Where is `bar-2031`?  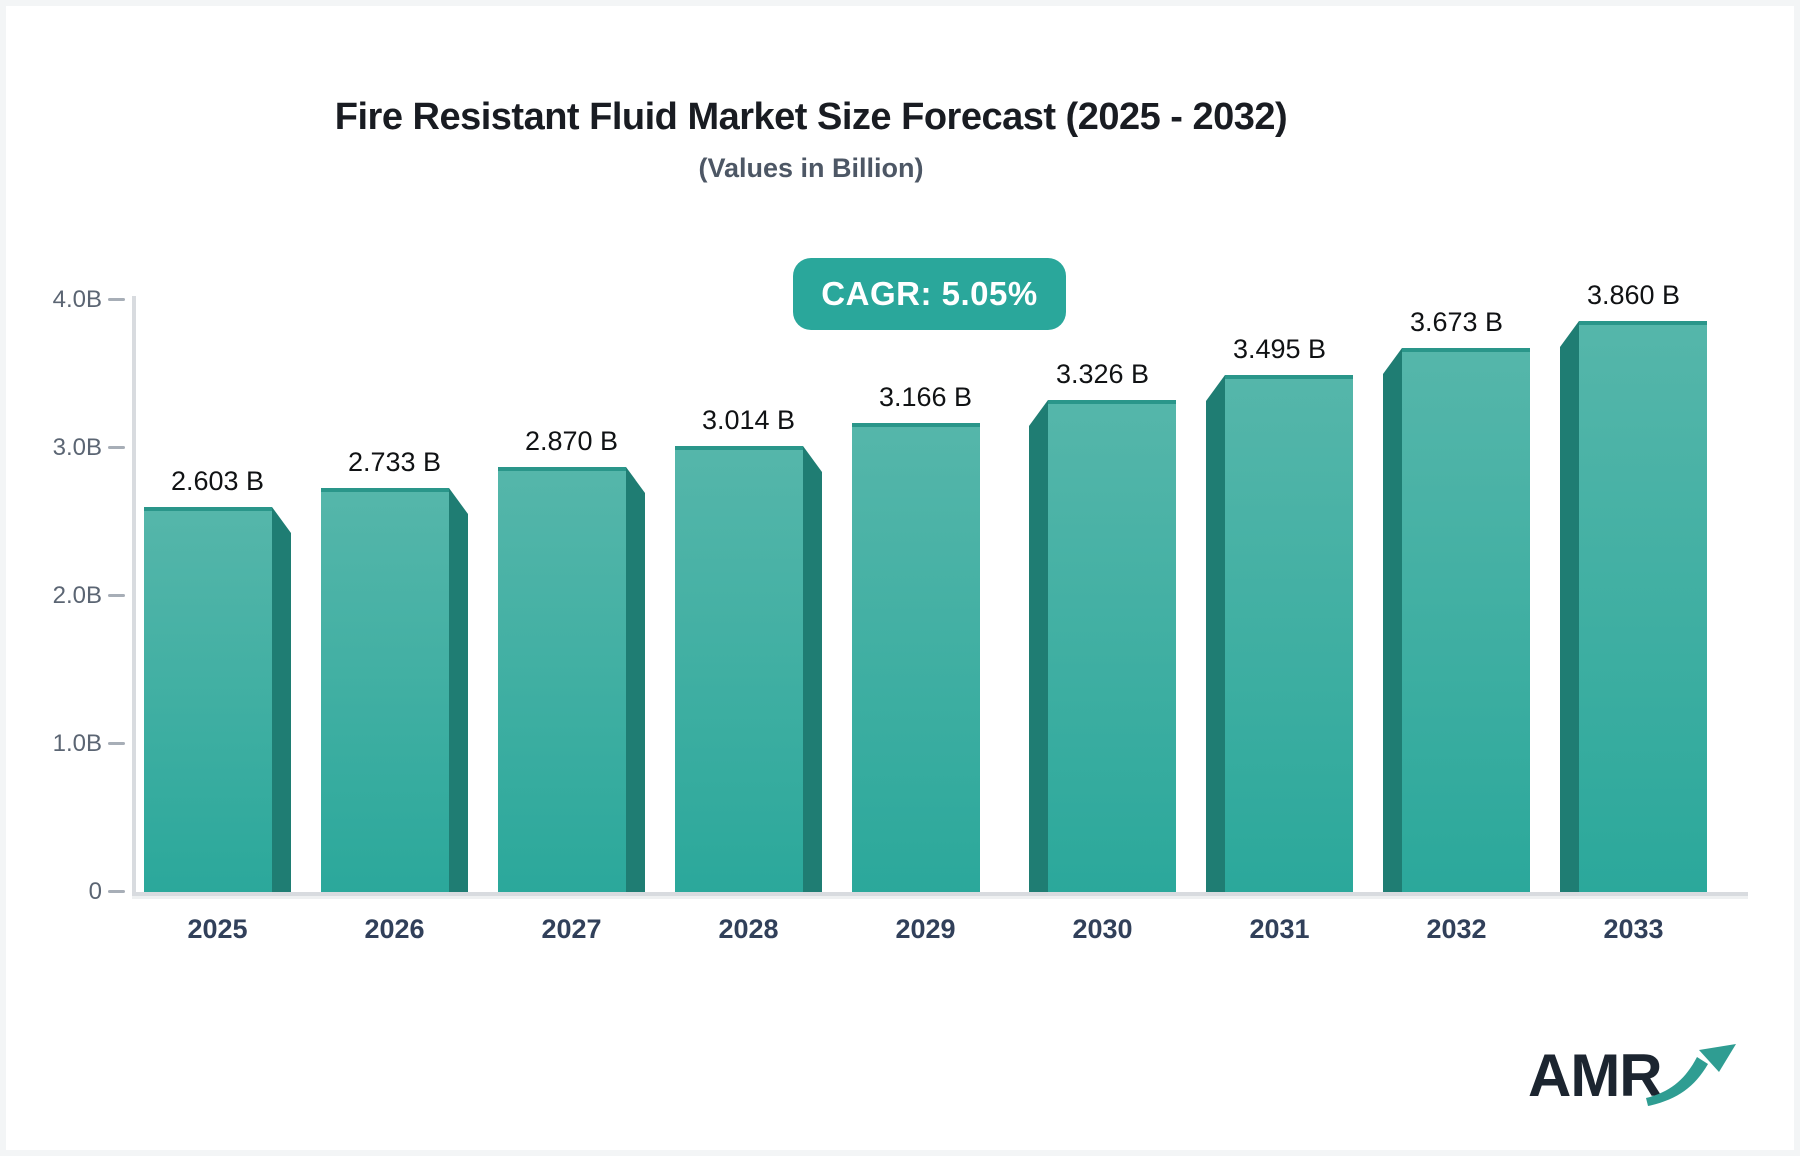 bar-2031 is located at coordinates (1289, 633).